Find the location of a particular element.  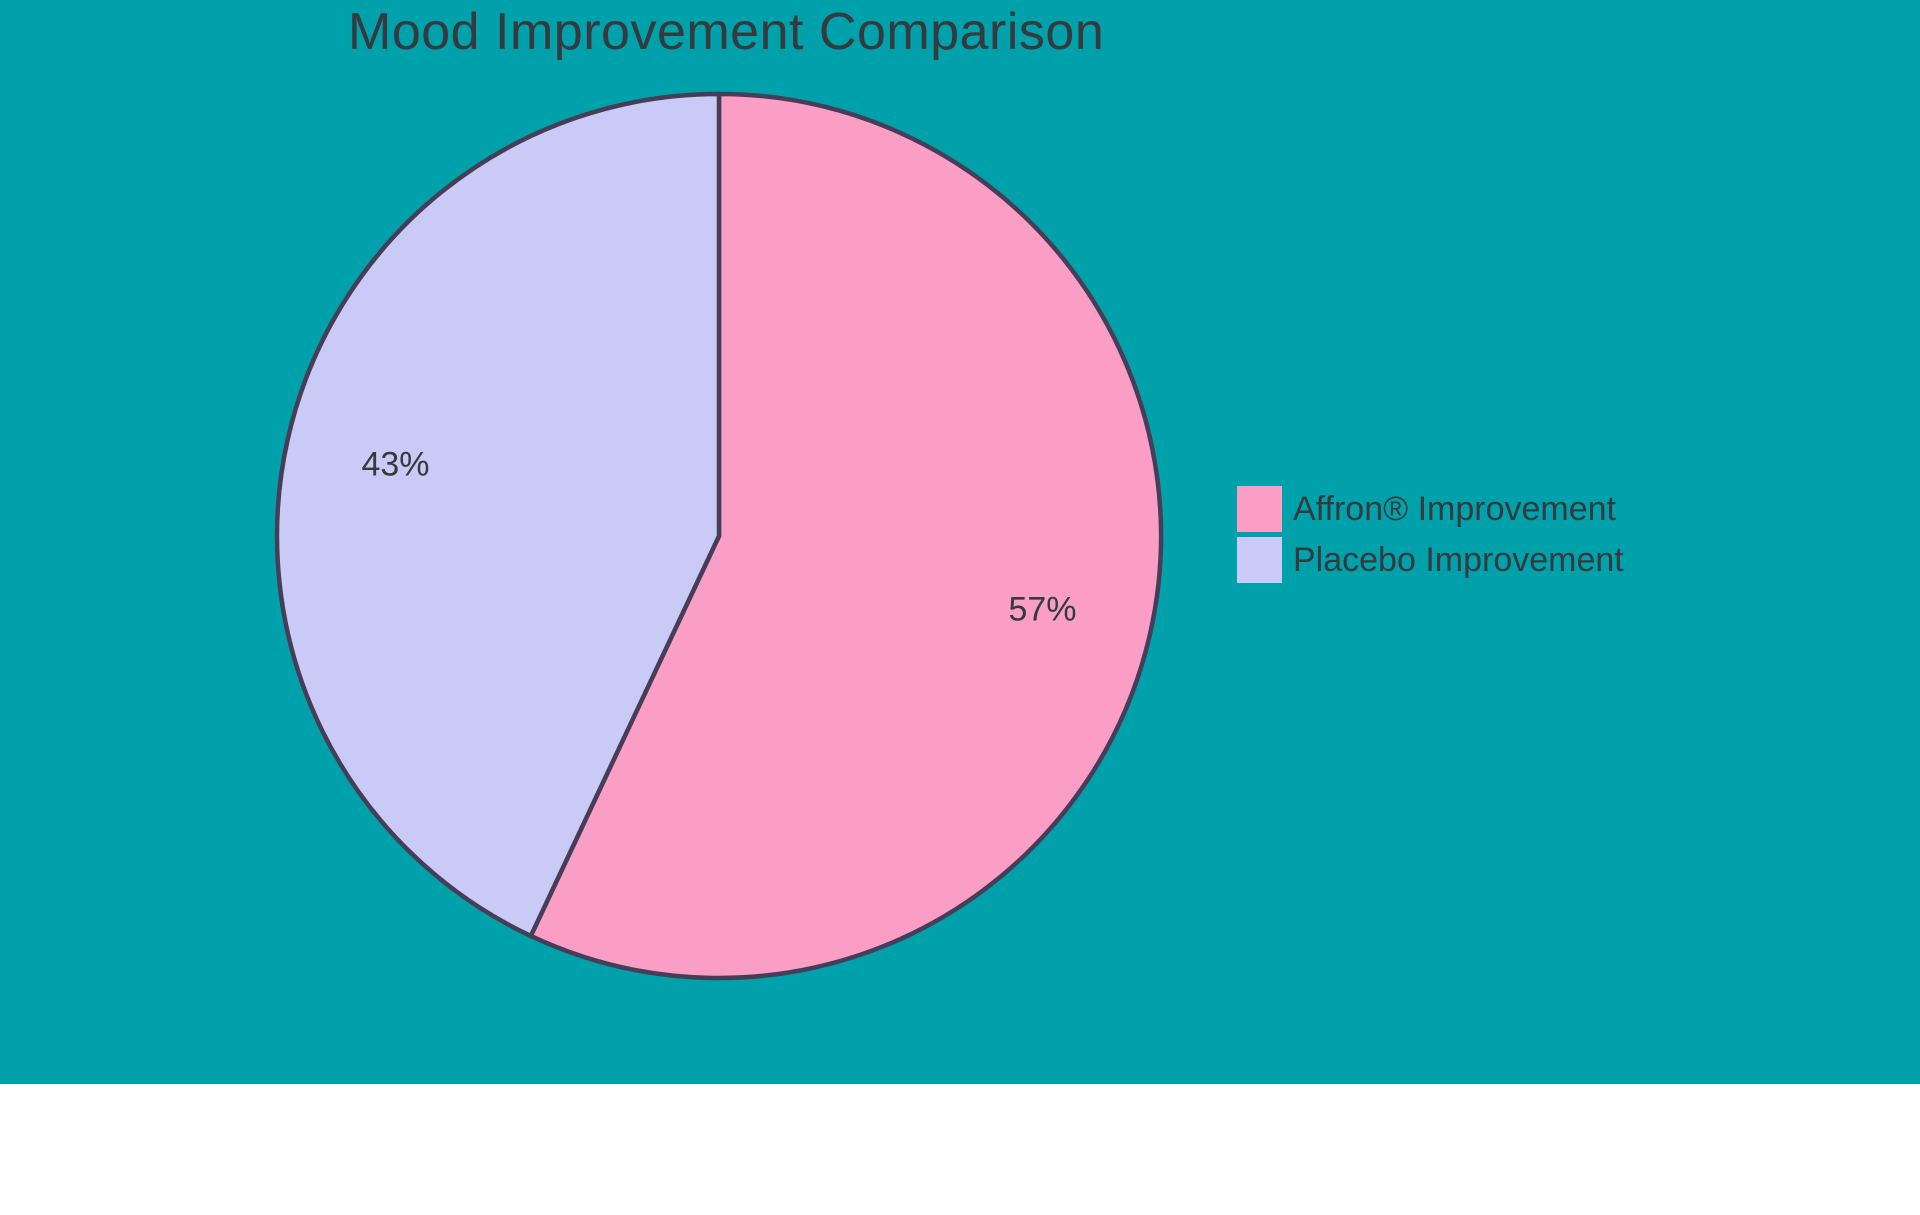

pie-slice-value-label-0: 57% is located at coordinates (1042, 609).